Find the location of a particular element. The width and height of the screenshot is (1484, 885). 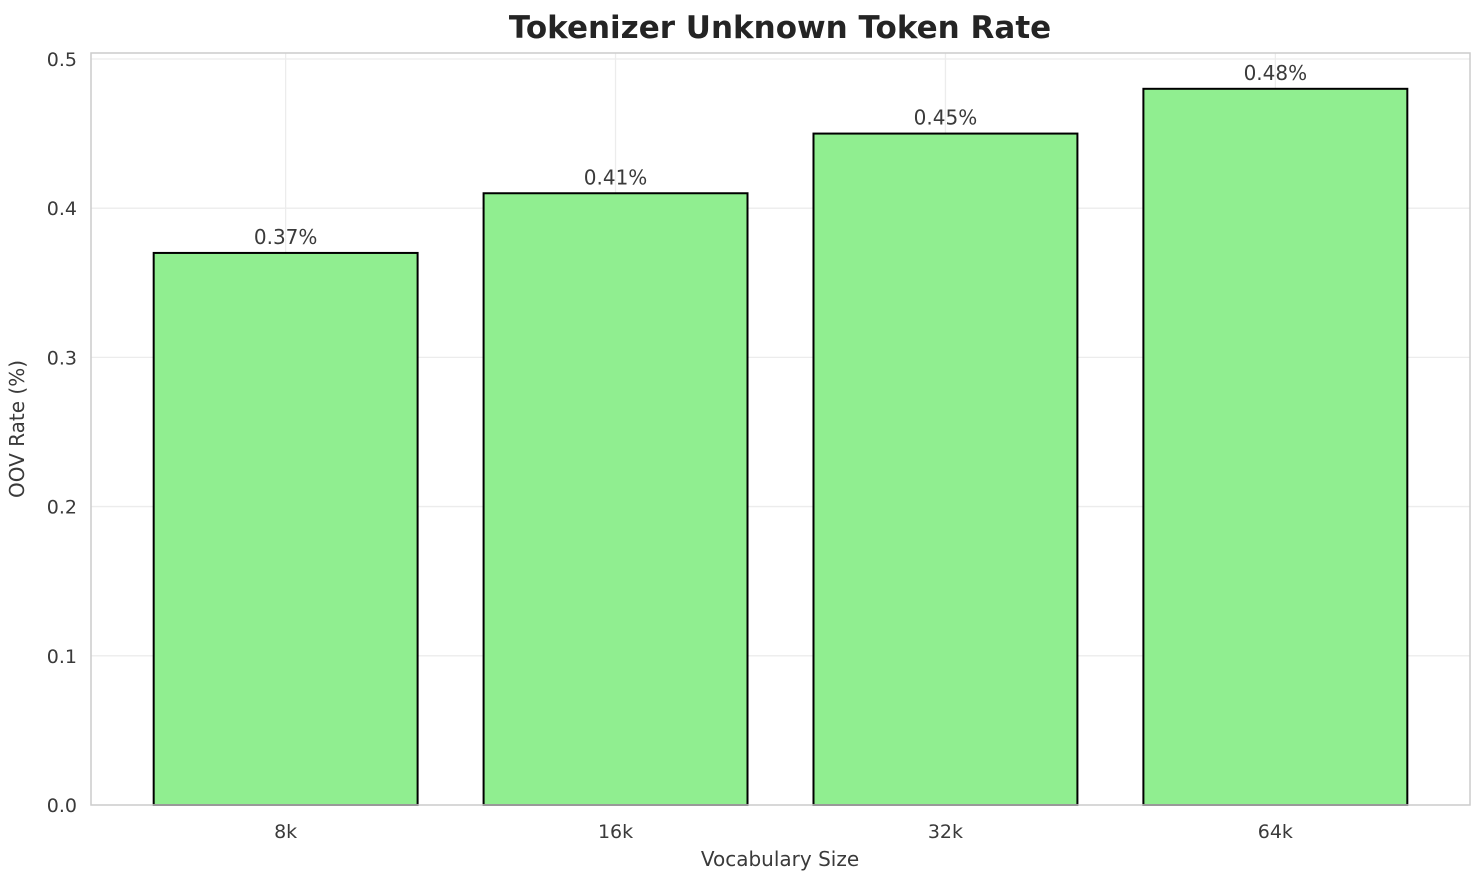

y-tick-label: 0.5 is located at coordinates (62, 60).